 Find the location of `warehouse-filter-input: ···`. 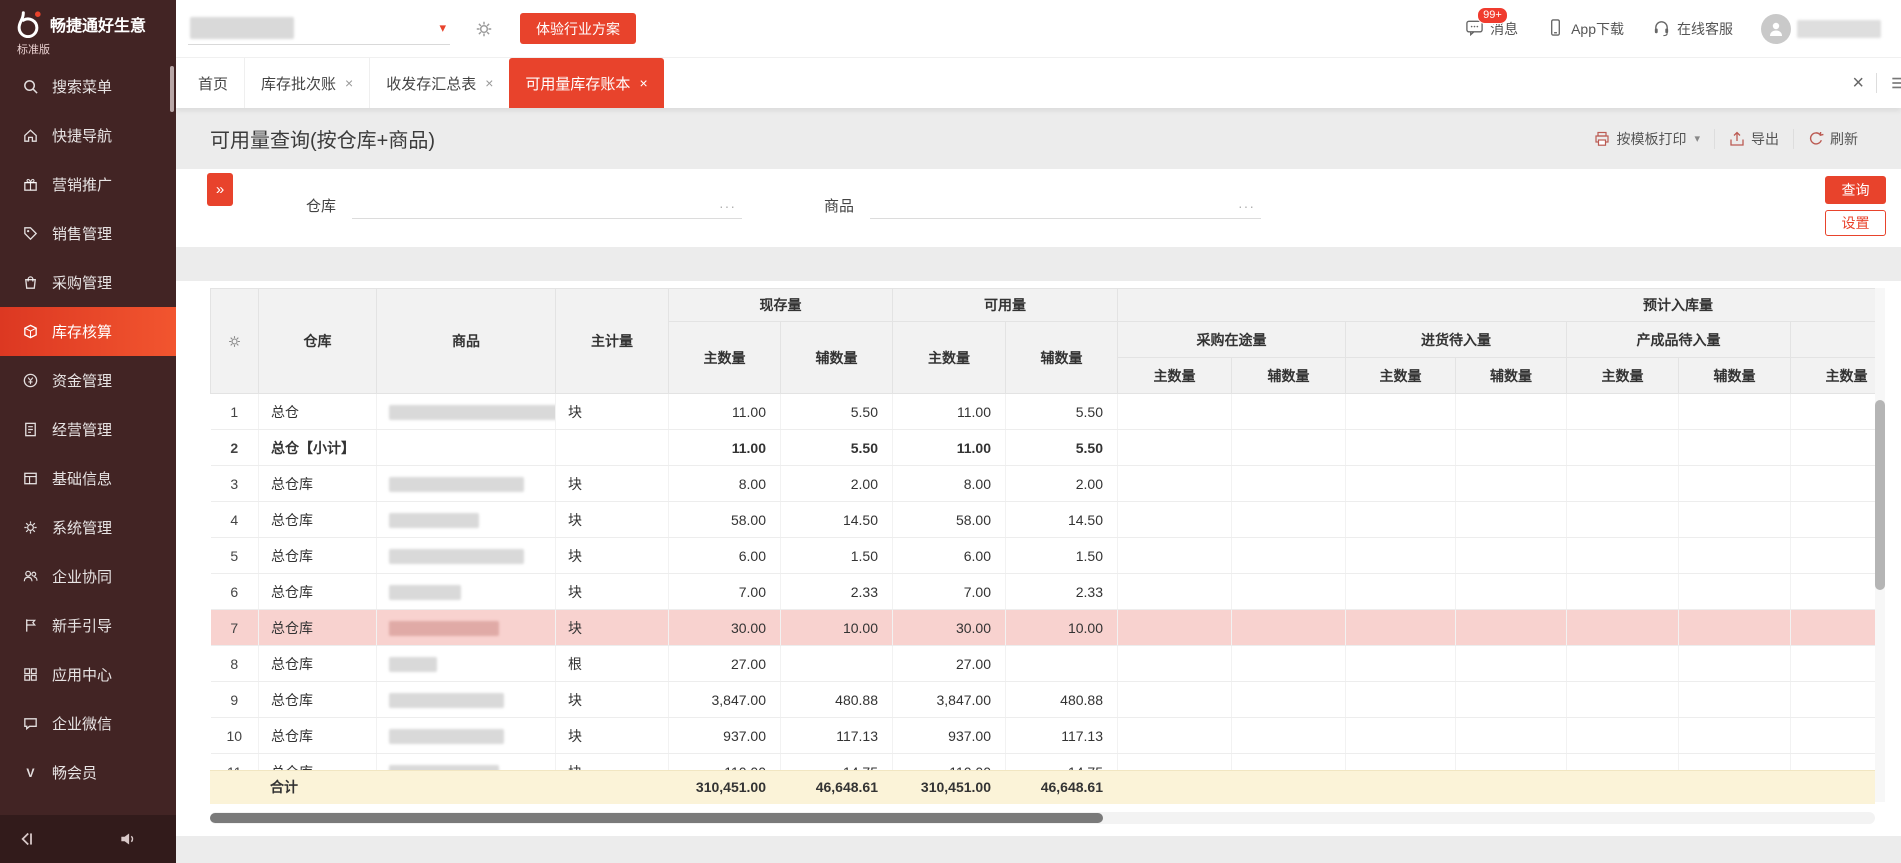

warehouse-filter-input: ··· is located at coordinates (547, 202).